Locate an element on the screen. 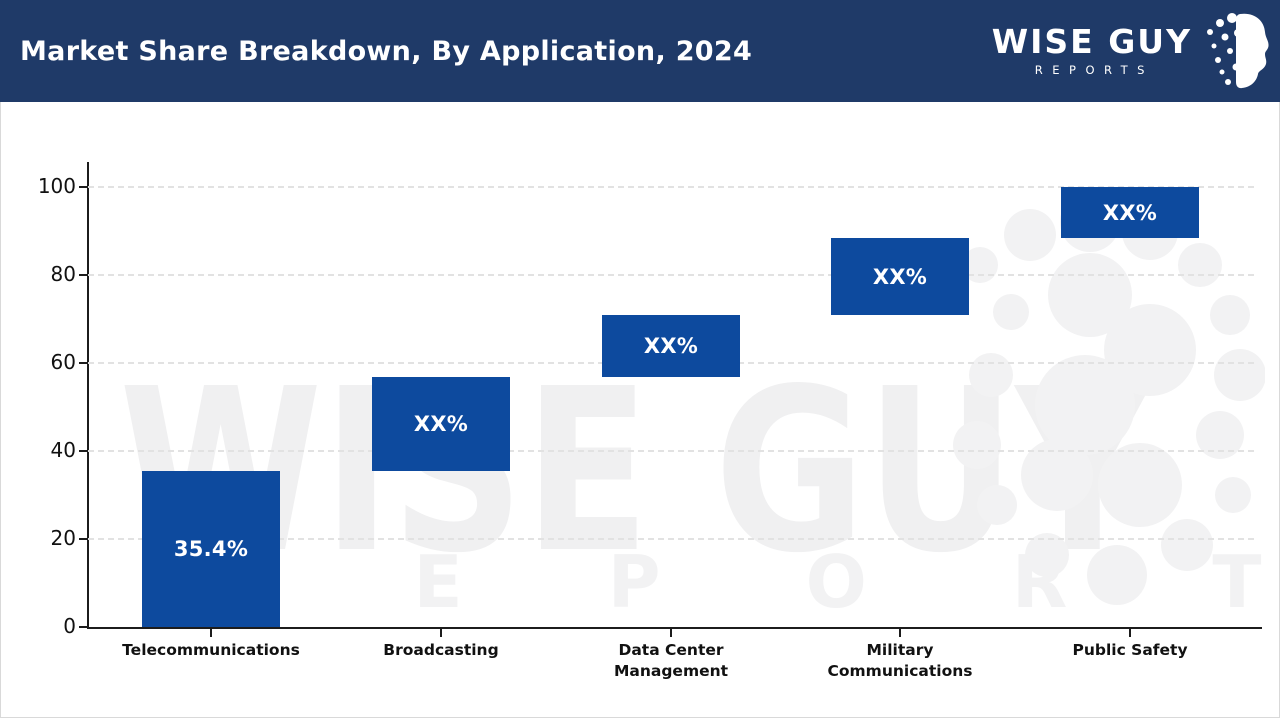 This screenshot has width=1280, height=720. logo-wordmark: WISE GUY REPORTS is located at coordinates (1092, 51).